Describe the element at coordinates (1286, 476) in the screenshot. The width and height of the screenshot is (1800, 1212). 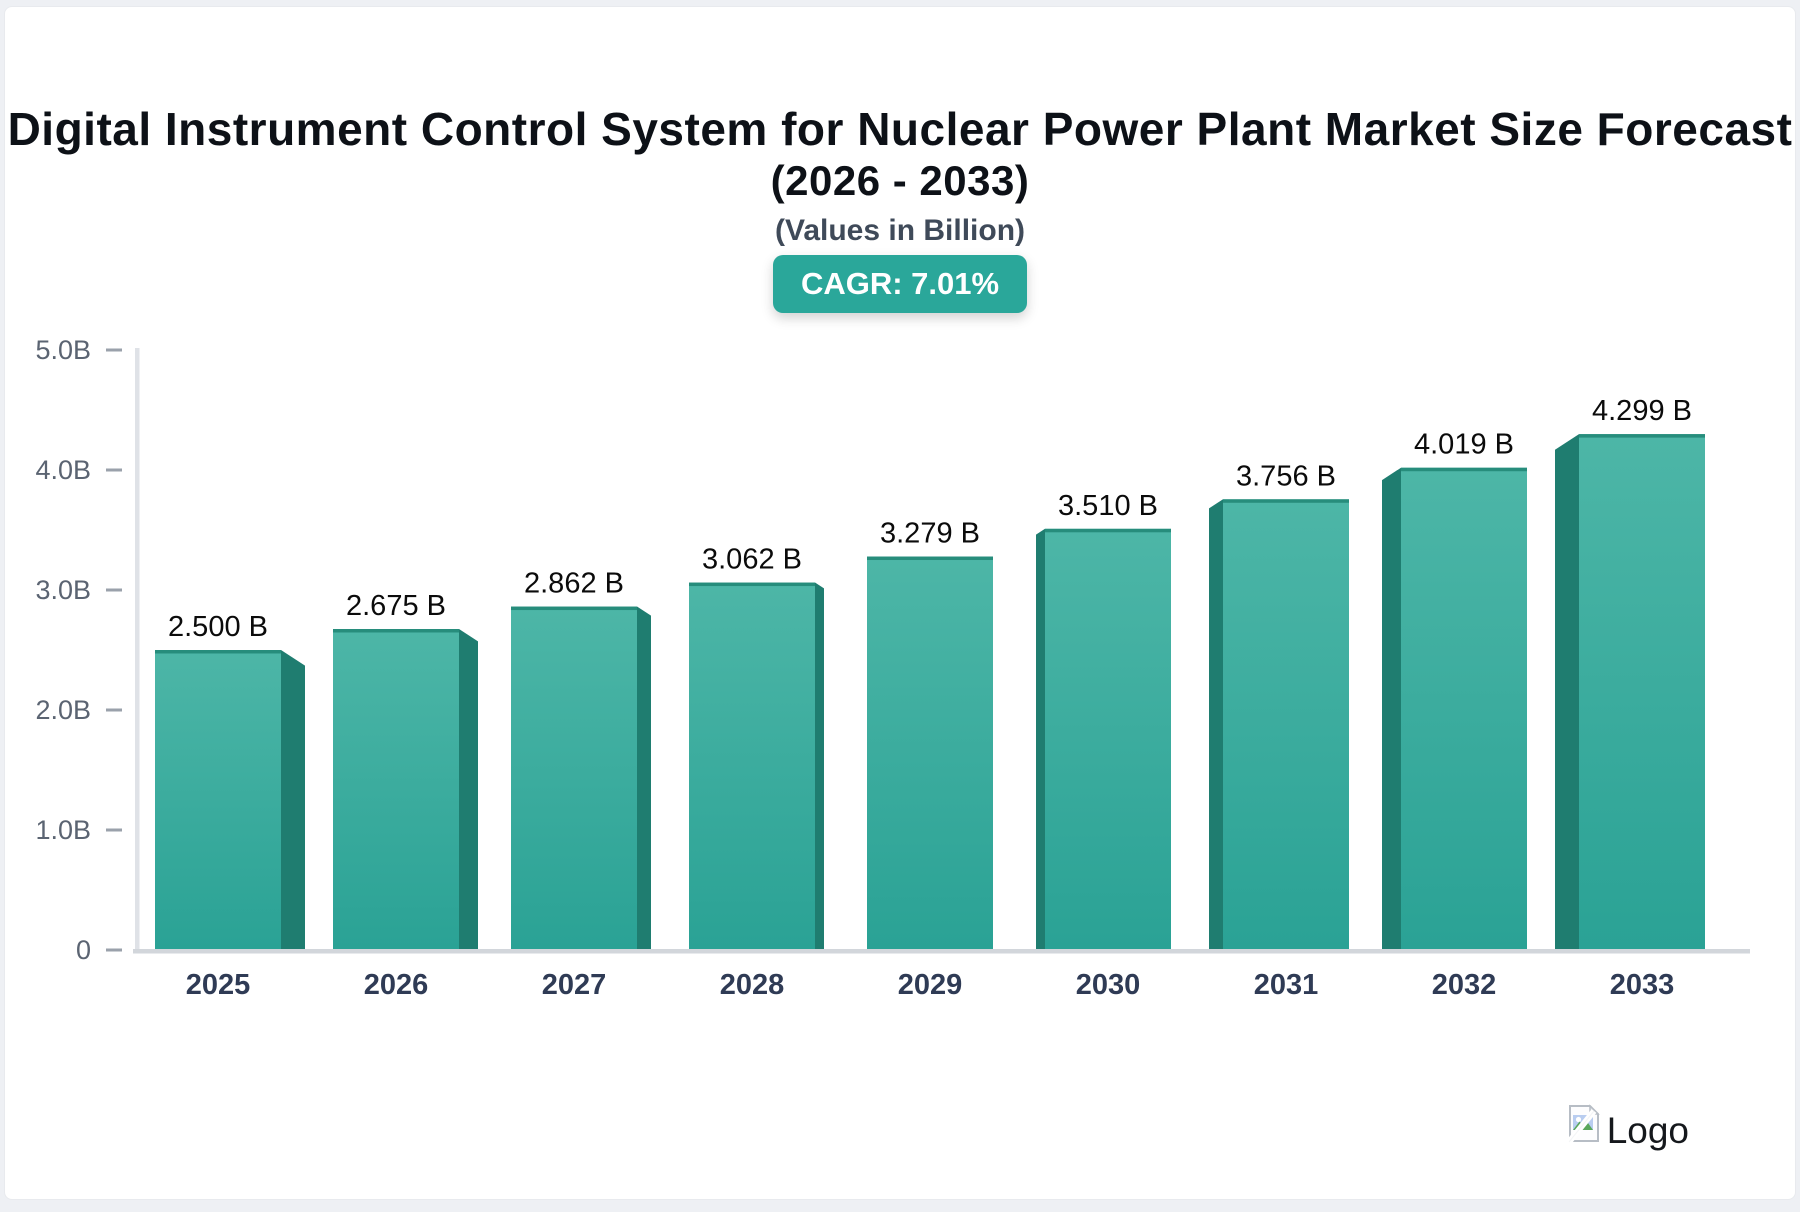
I see `bar-value-label: 3.756 B` at that location.